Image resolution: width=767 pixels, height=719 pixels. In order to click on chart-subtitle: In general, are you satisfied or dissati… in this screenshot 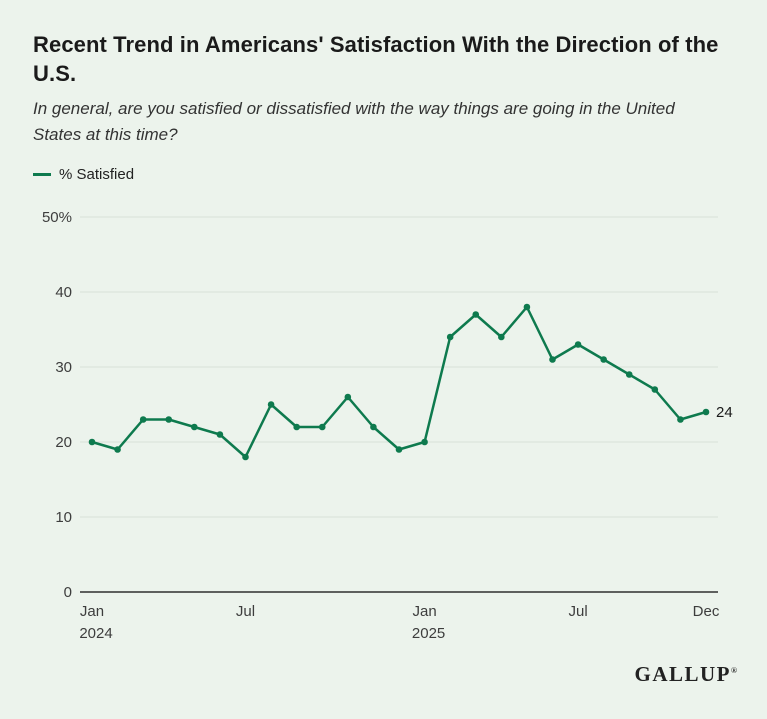, I will do `click(354, 121)`.